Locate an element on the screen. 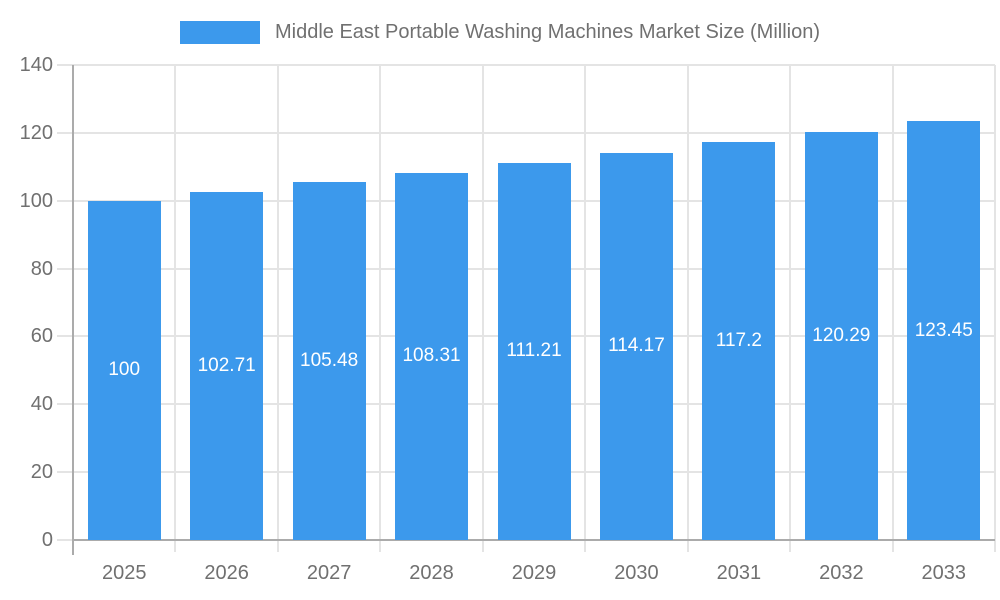 The width and height of the screenshot is (1000, 600). bar: 120.29 is located at coordinates (841, 335).